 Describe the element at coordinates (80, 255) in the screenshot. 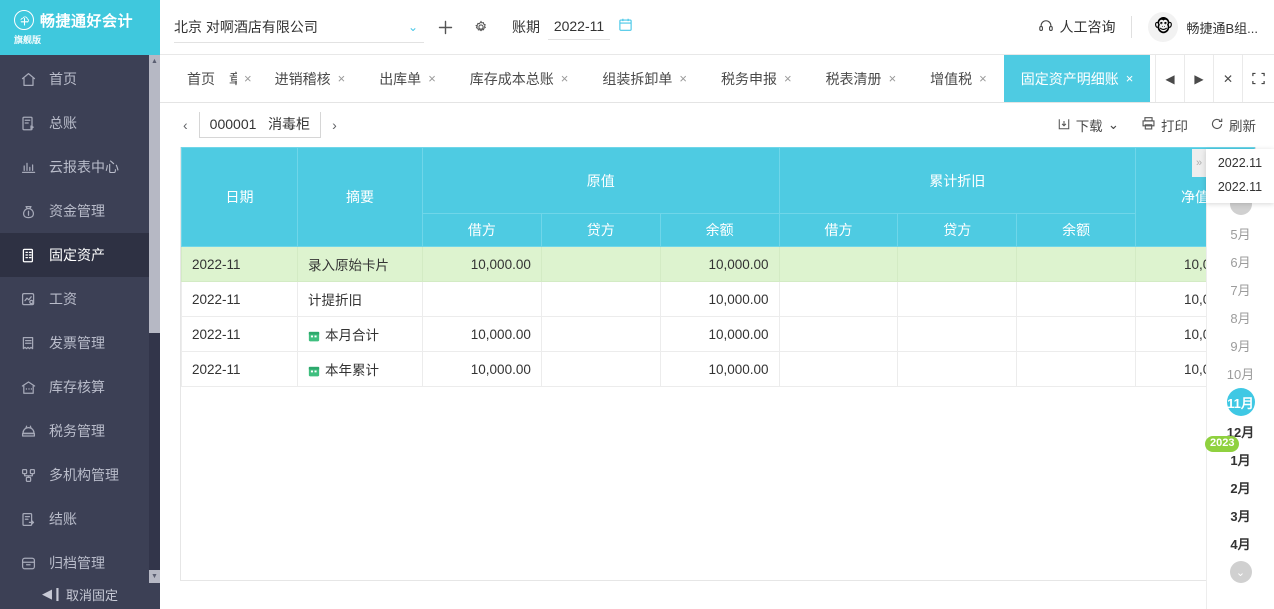

I see `sidebar-item-4: 固定资产` at that location.